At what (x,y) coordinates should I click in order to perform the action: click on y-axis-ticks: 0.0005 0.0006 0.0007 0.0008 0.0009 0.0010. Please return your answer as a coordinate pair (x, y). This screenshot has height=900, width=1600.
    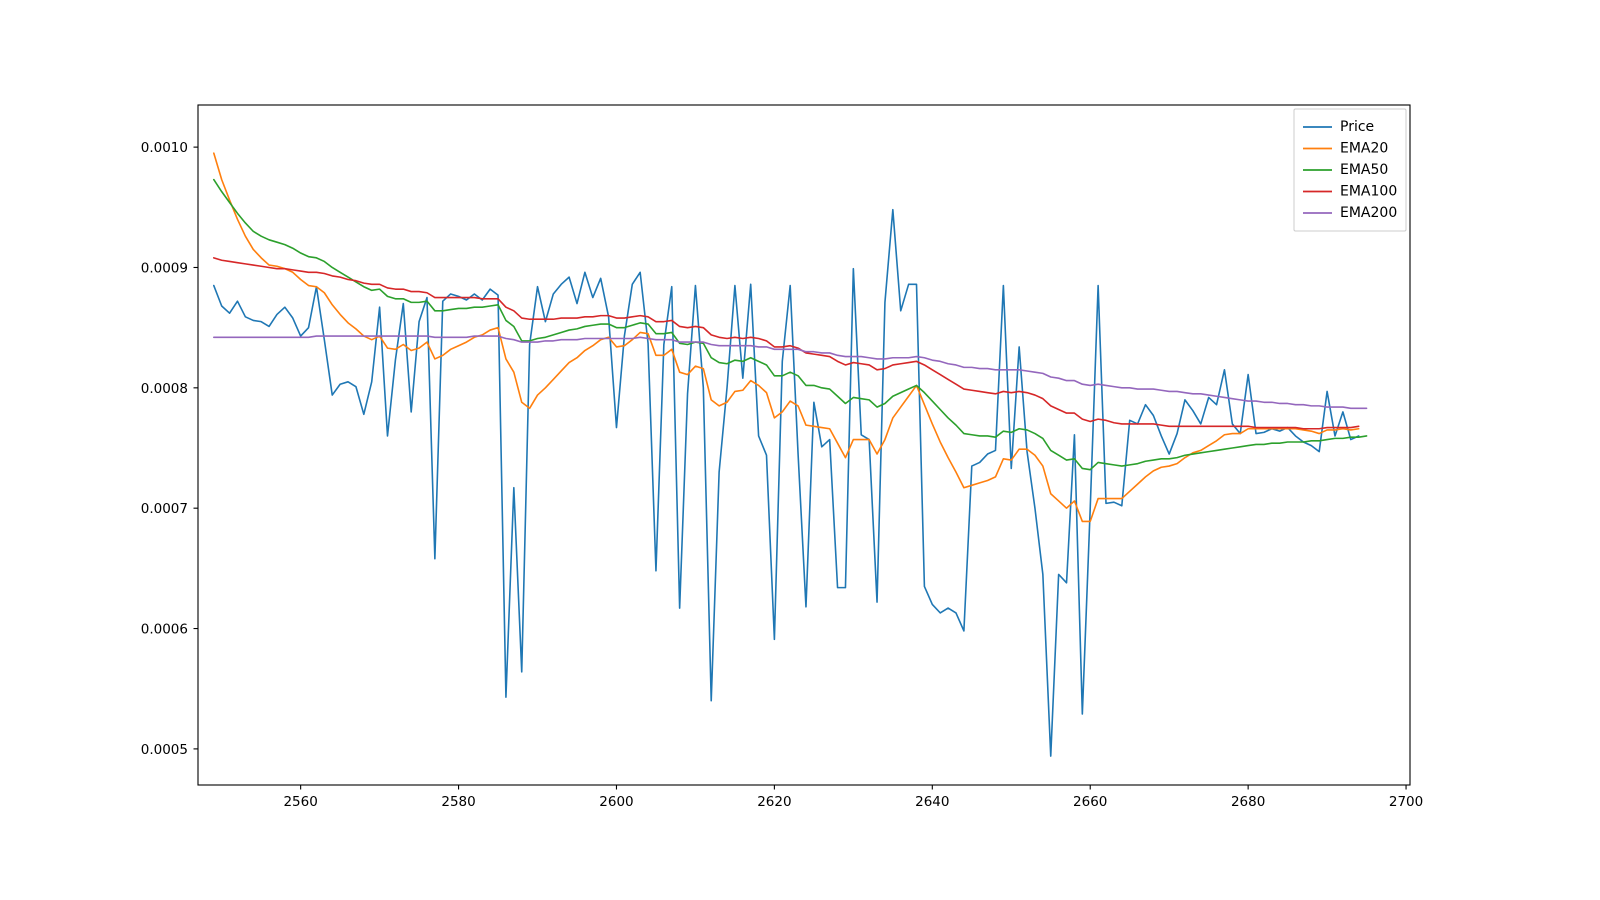
    Looking at the image, I should click on (169, 449).